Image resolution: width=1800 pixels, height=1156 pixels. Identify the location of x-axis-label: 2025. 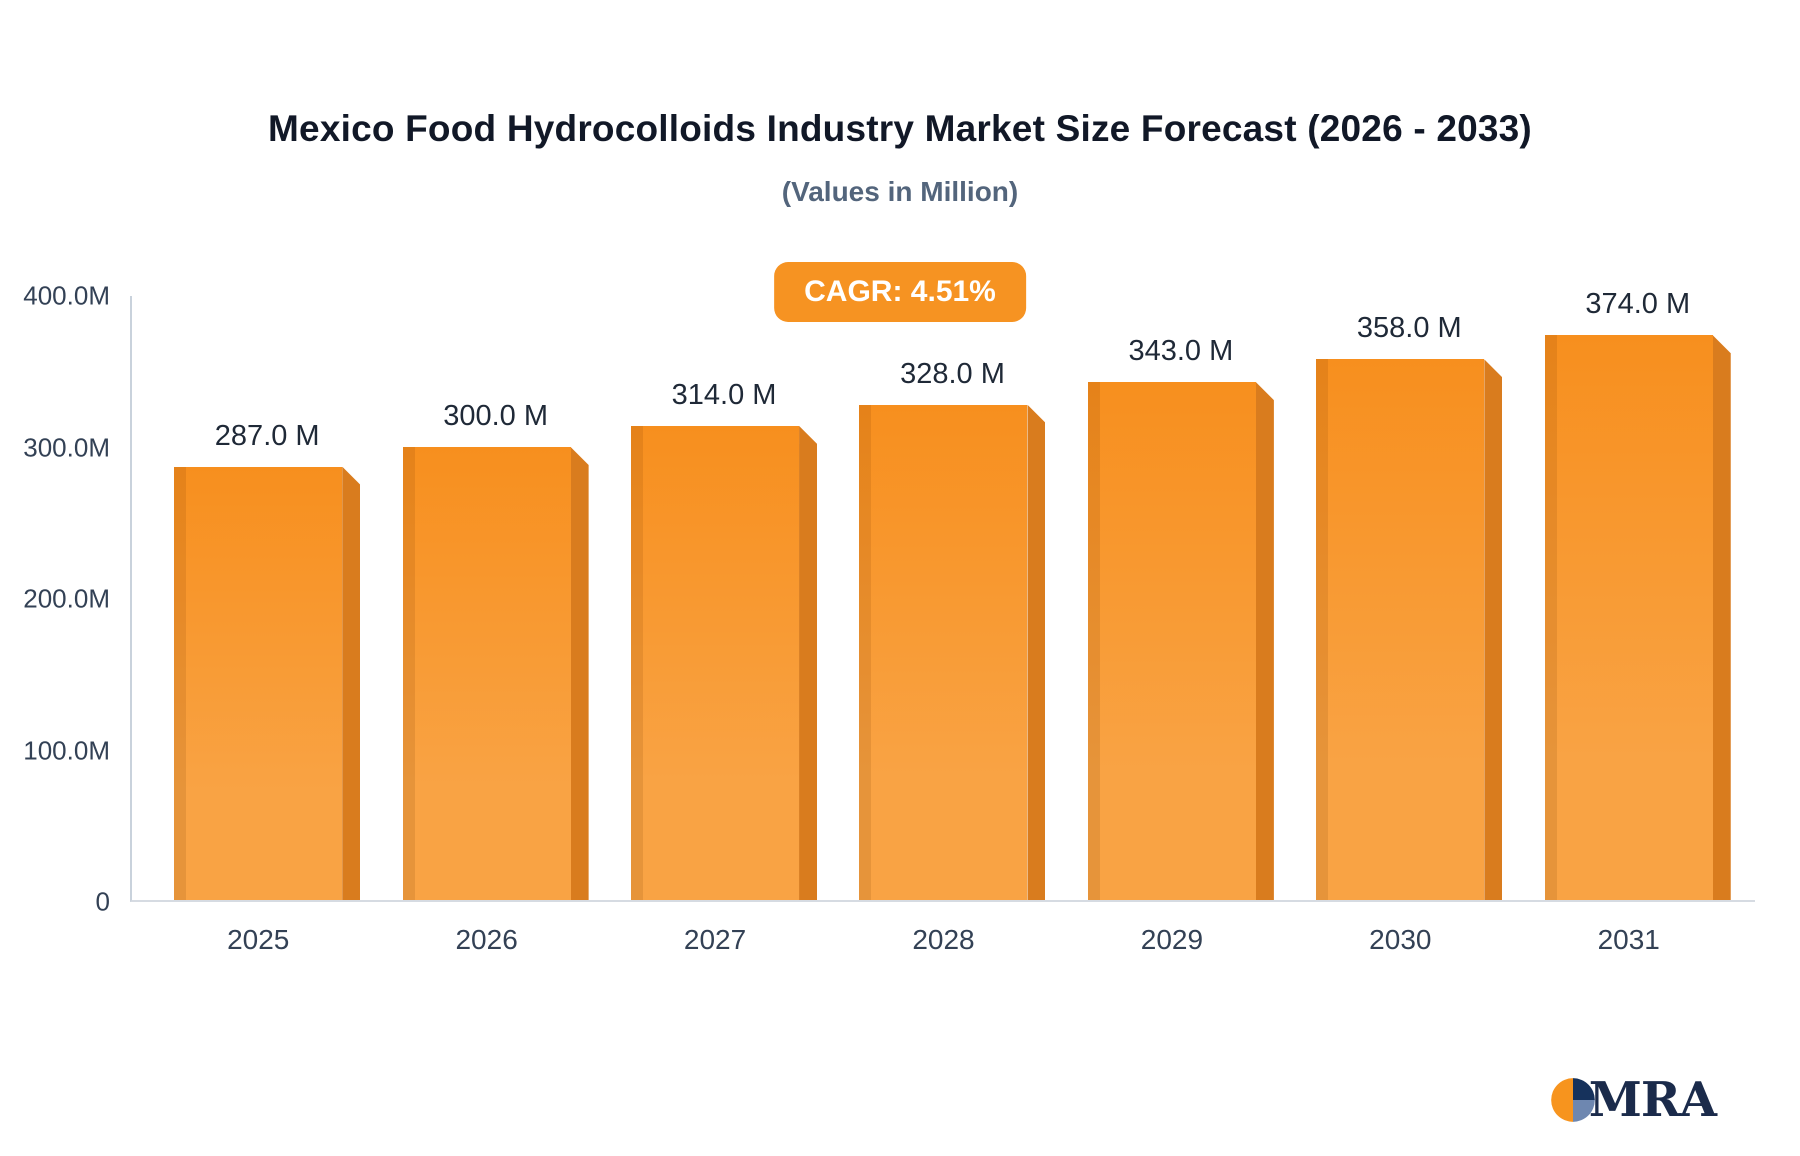
(258, 939).